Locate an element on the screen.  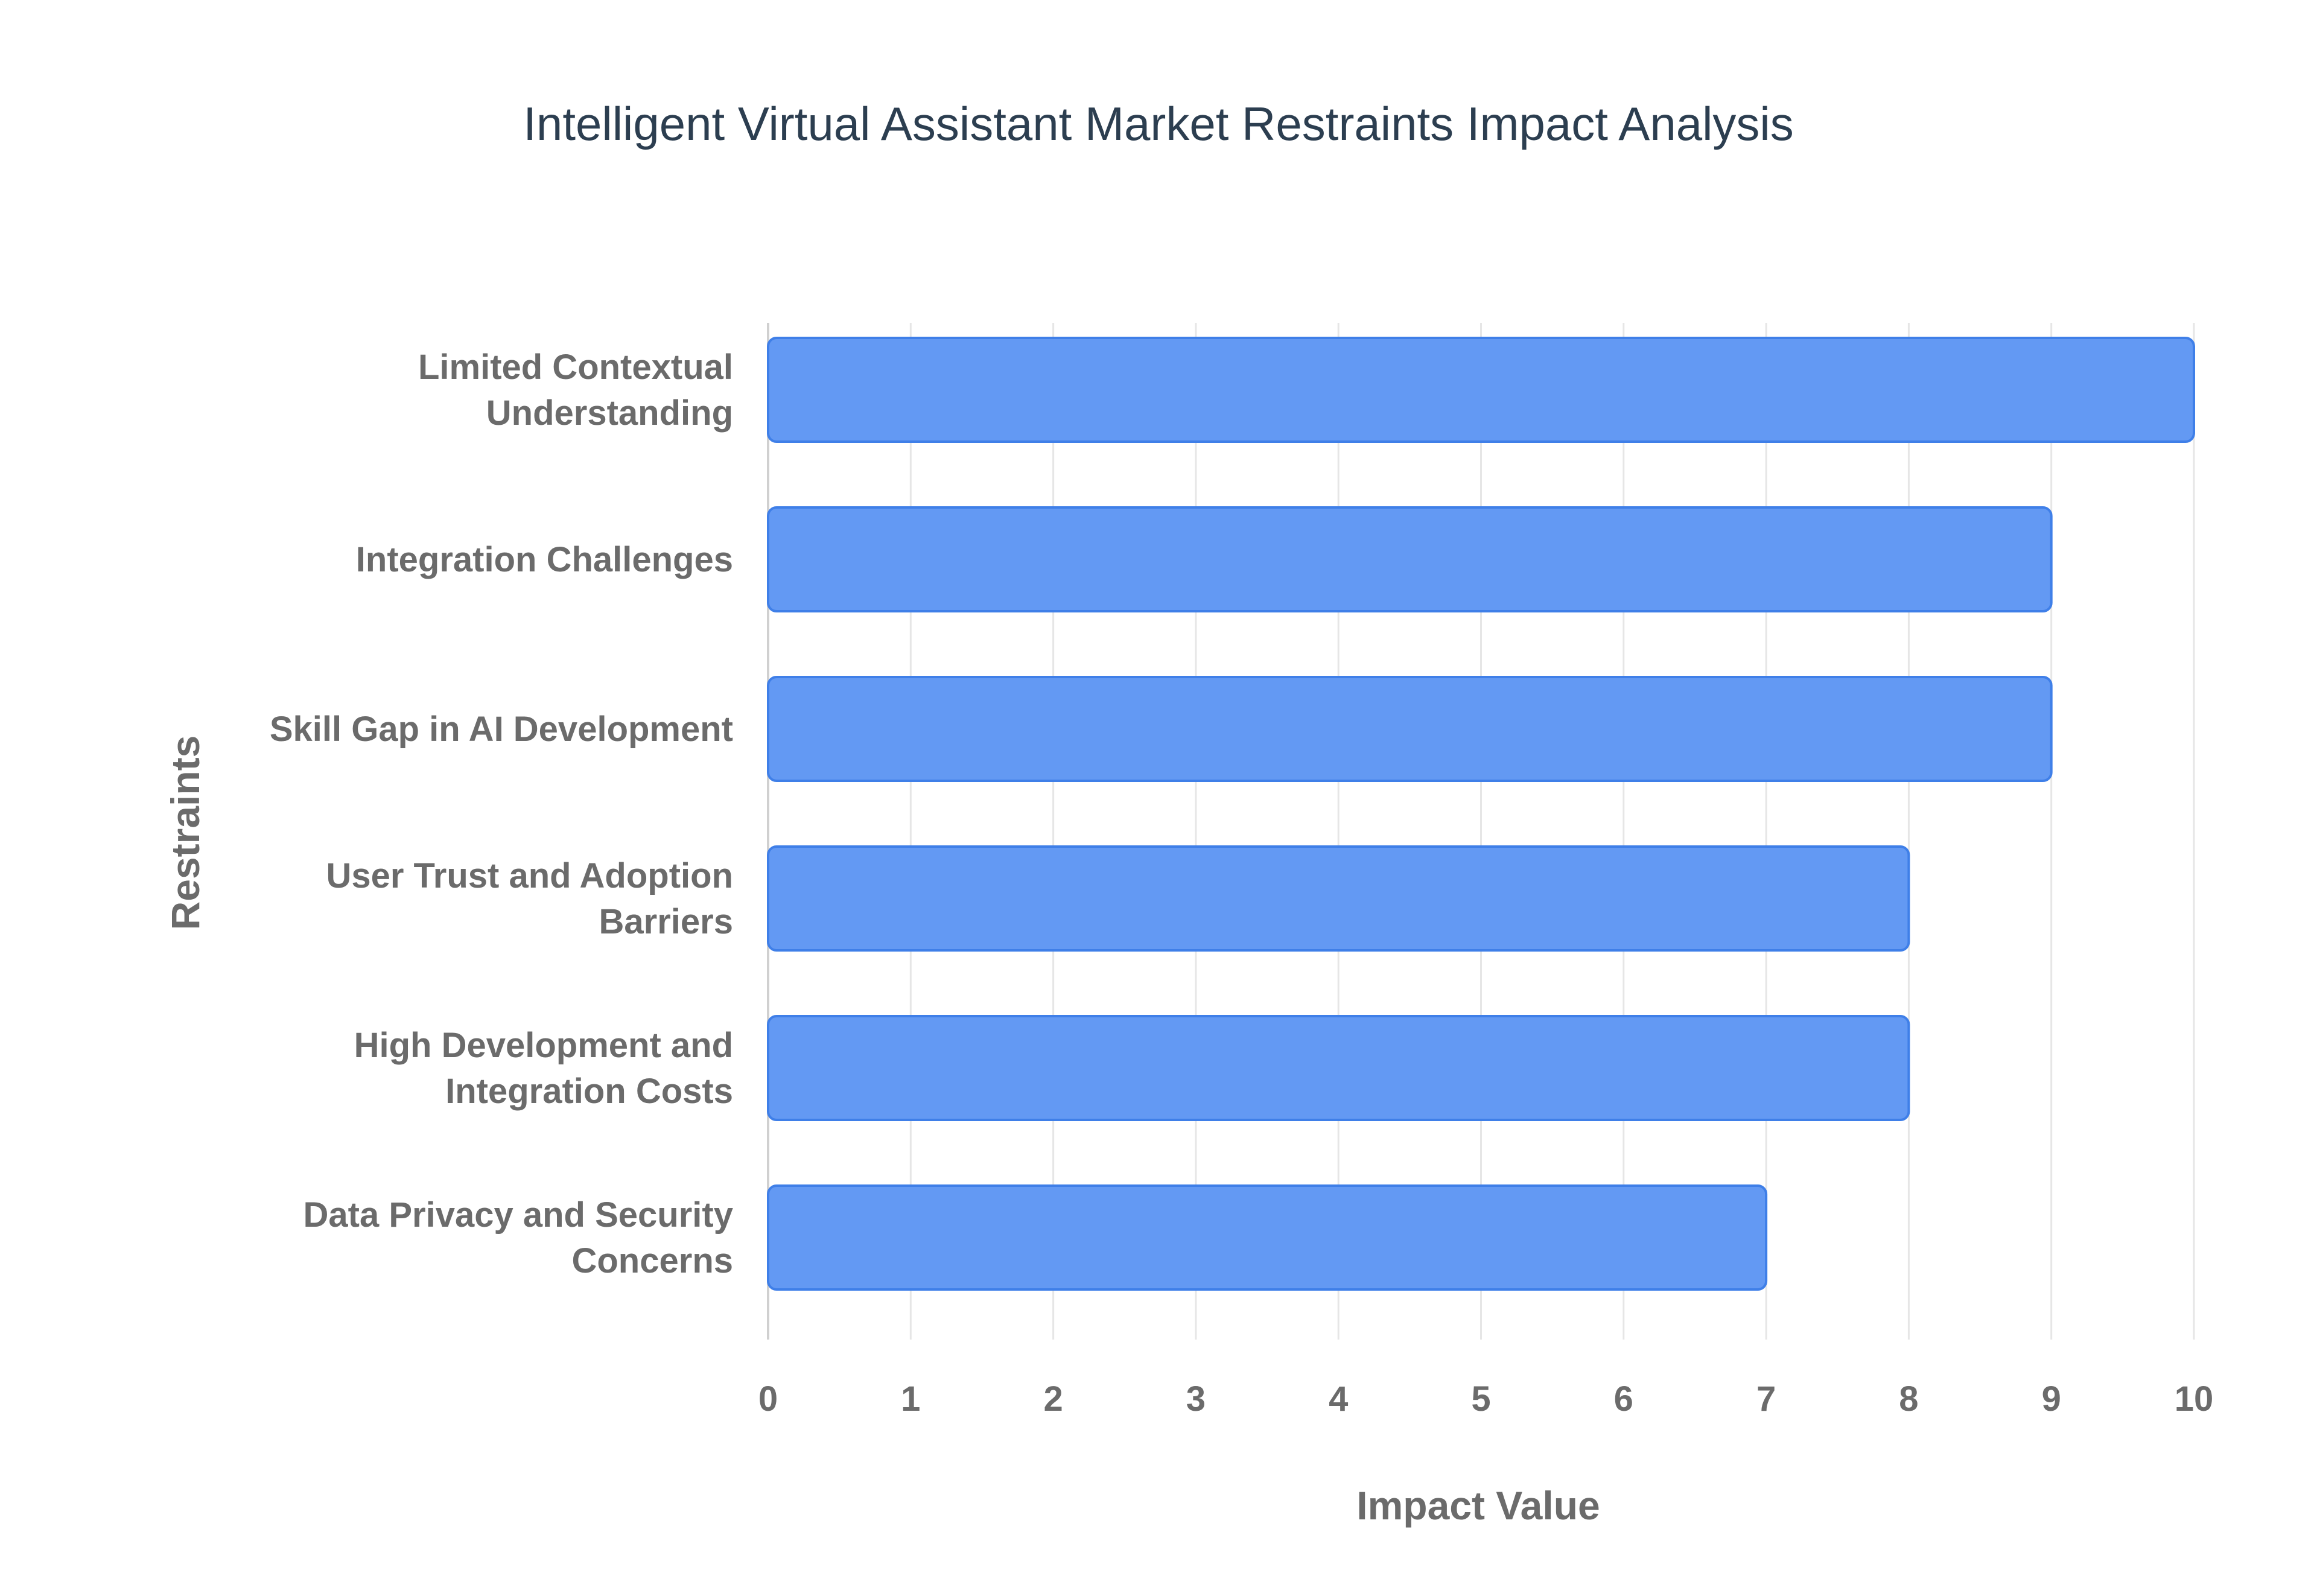
y-tick-label-3: User Trust and Adoption Barriers is located at coordinates (529, 899).